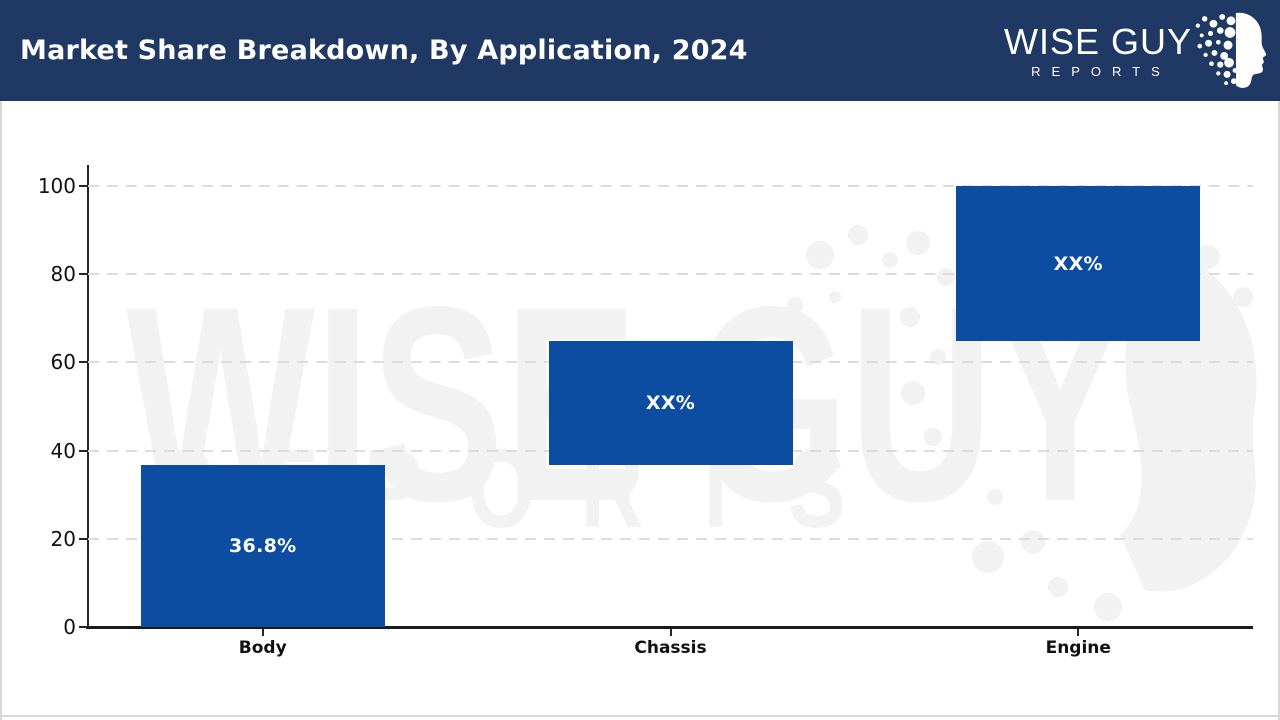 The height and width of the screenshot is (720, 1280). I want to click on x-tick-chassis, so click(670, 632).